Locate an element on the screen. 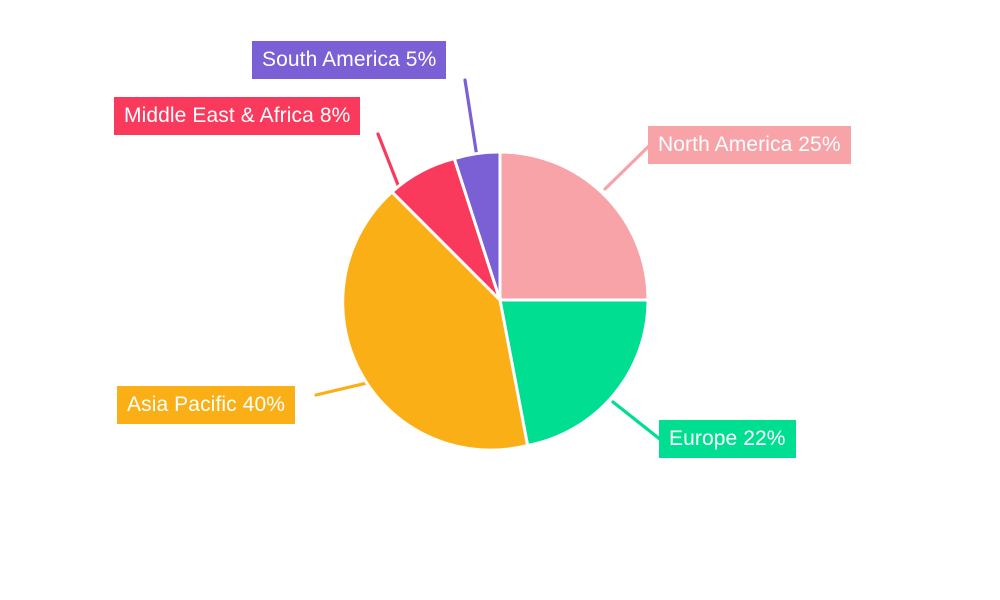 Image resolution: width=1000 pixels, height=600 pixels. pie-label-asia-pacific: Asia Pacific 40% is located at coordinates (206, 405).